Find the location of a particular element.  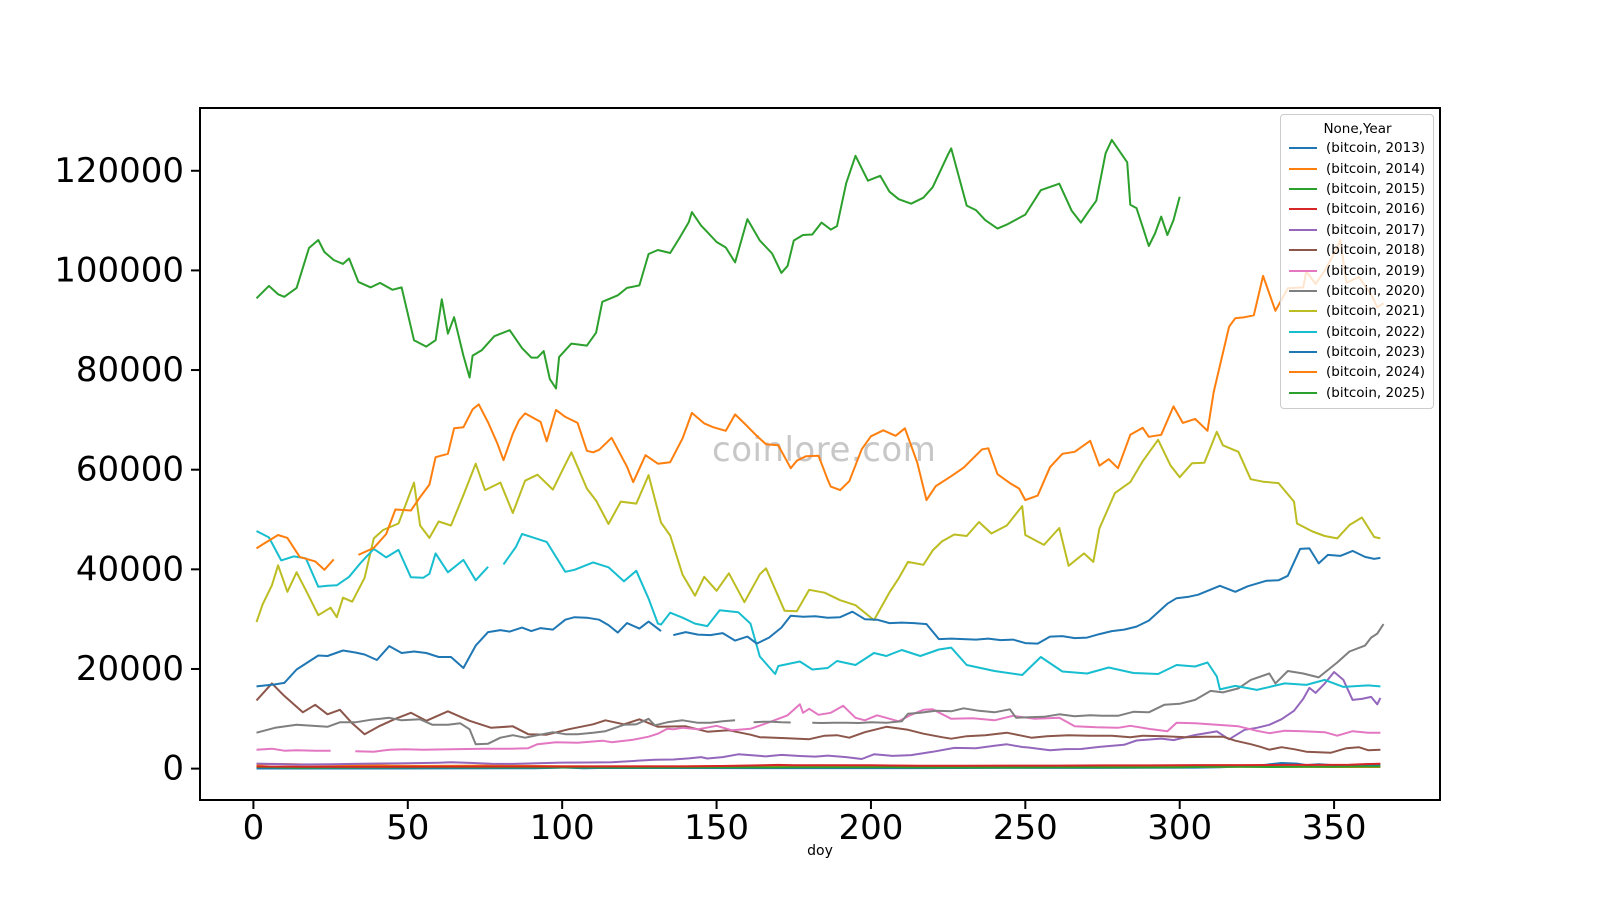

legend-entry-bitcoin-2016: (bitcoin, 2016) is located at coordinates (1357, 209).